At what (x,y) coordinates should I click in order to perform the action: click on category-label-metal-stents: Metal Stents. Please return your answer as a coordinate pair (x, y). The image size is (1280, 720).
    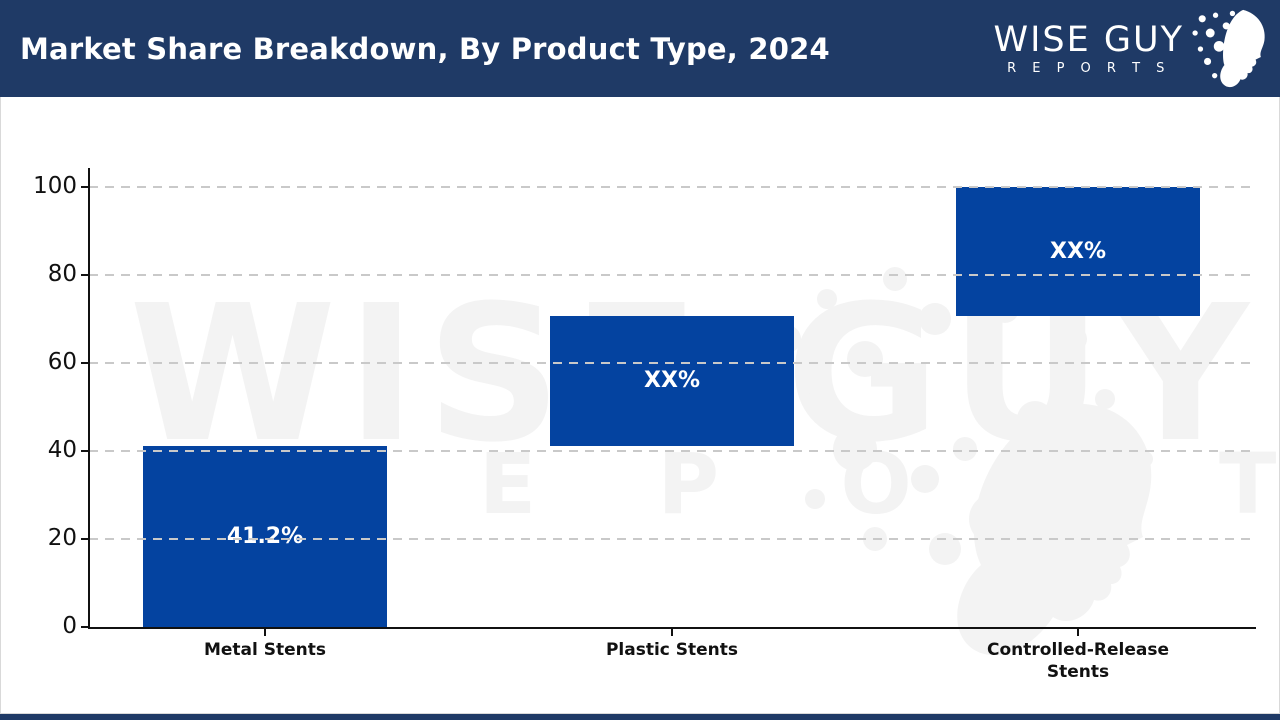
    Looking at the image, I should click on (265, 650).